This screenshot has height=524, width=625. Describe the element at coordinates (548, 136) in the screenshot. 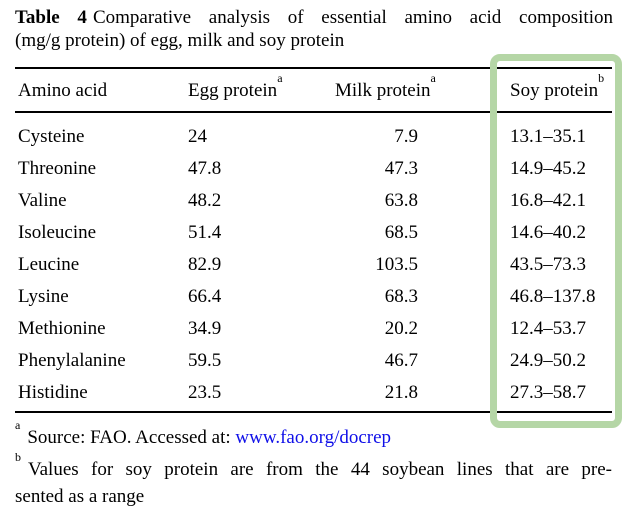

I see `soy-protein-range: 13.1–35.1` at that location.